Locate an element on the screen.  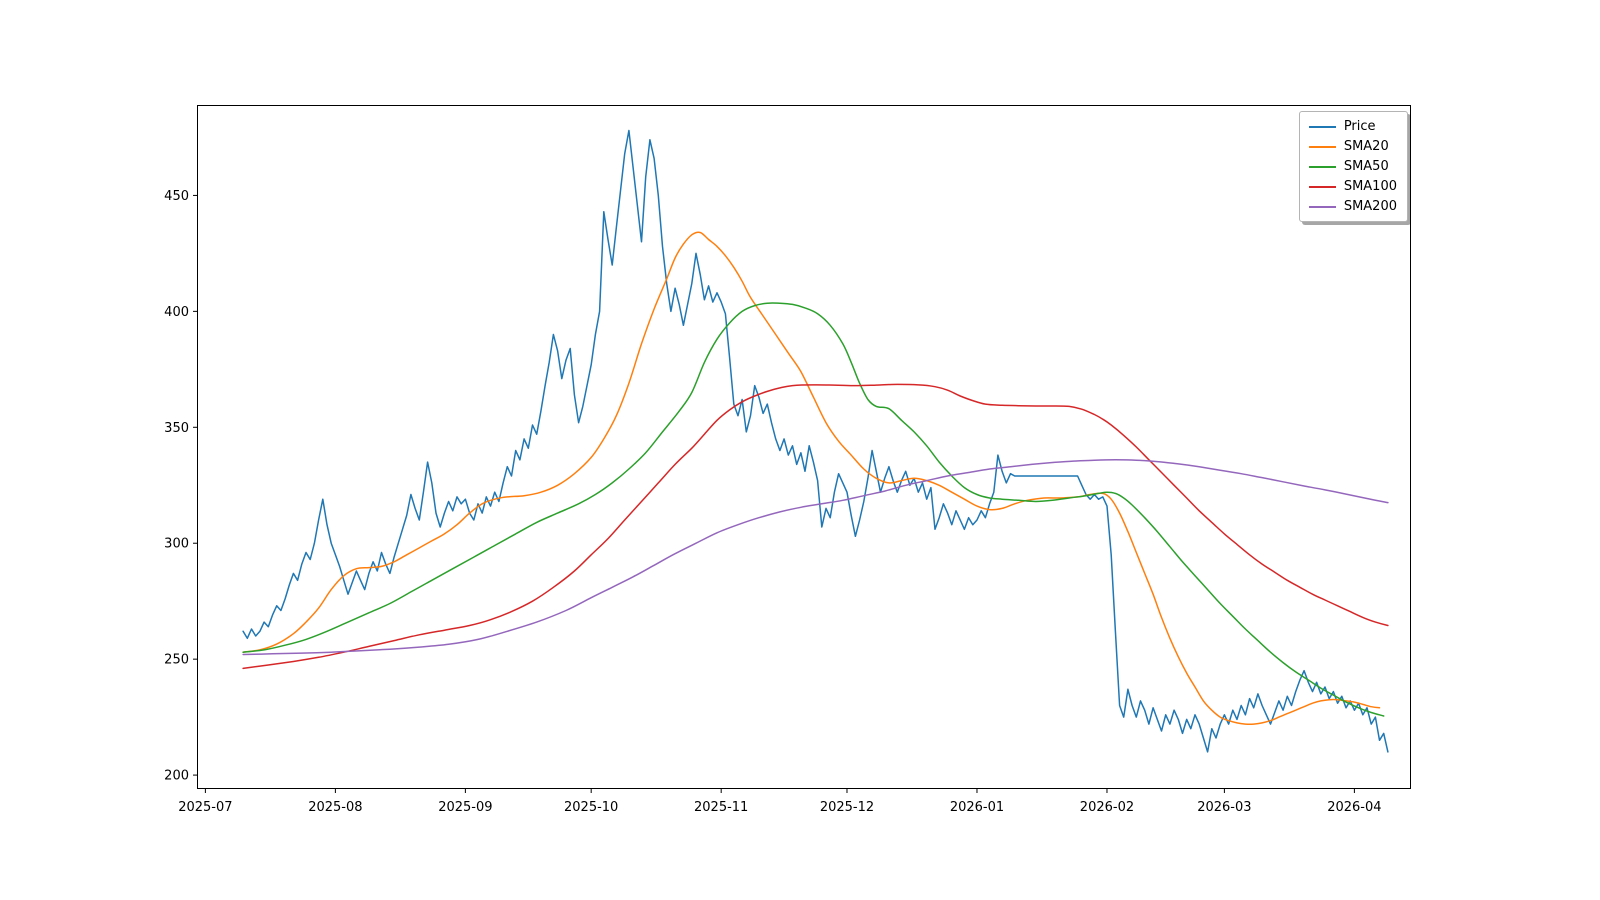
legend: Price SMA20 SMA50 SMA100 SMA200 is located at coordinates (1353, 166).